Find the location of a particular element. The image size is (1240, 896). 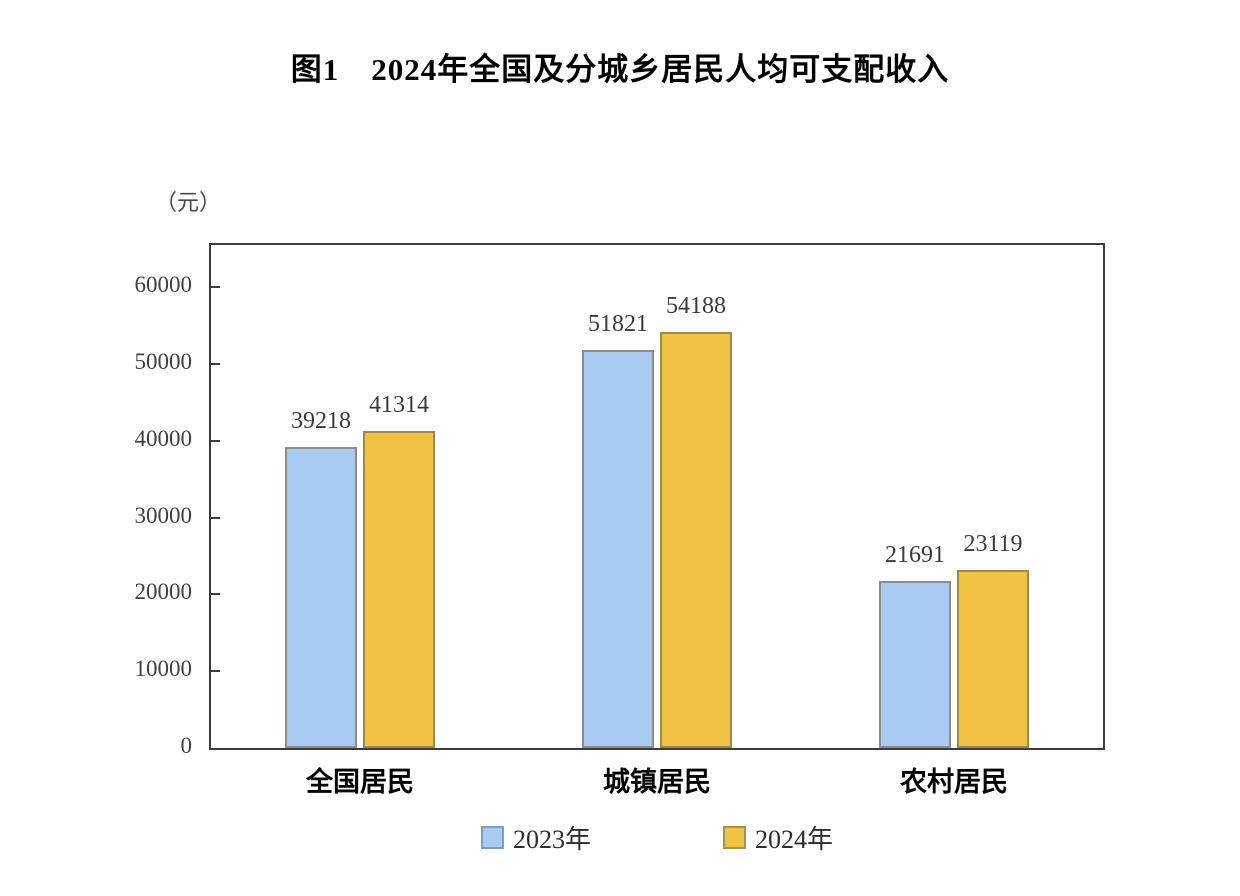

chart-title: 图1 2024年全国及分城乡居民人均可支配收入 is located at coordinates (620, 69).